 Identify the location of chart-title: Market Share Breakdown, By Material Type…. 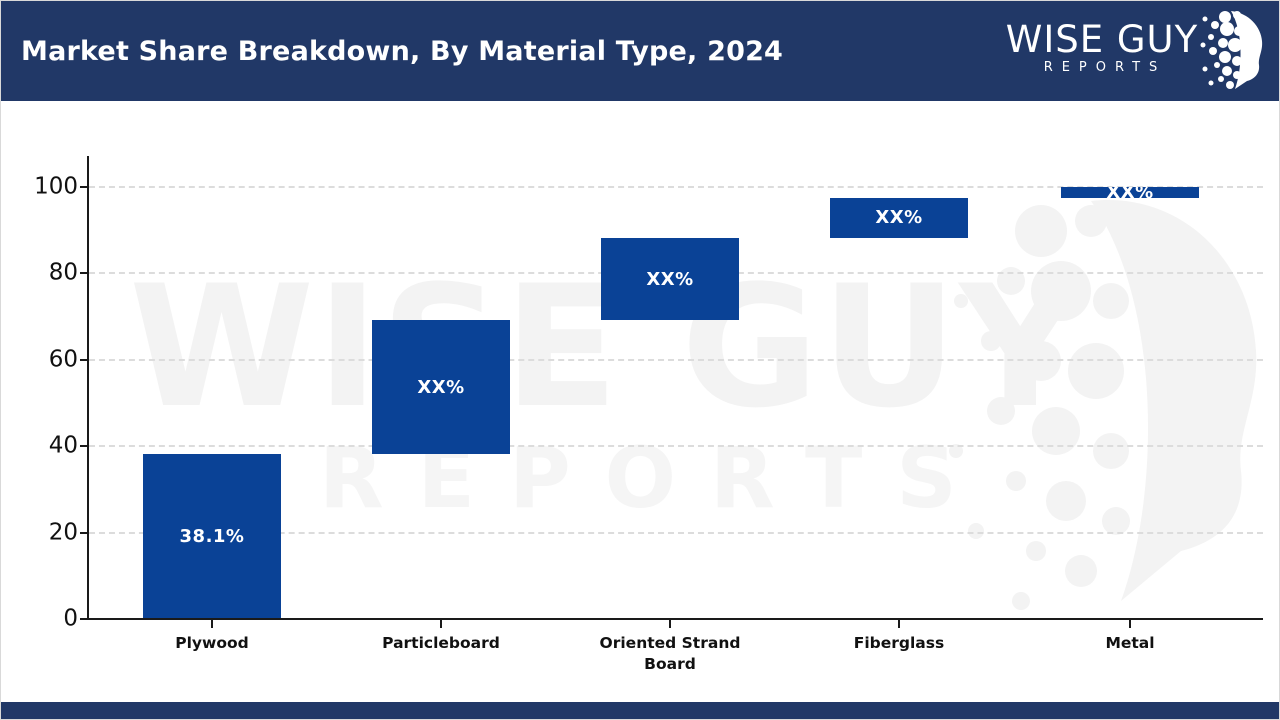
(402, 51).